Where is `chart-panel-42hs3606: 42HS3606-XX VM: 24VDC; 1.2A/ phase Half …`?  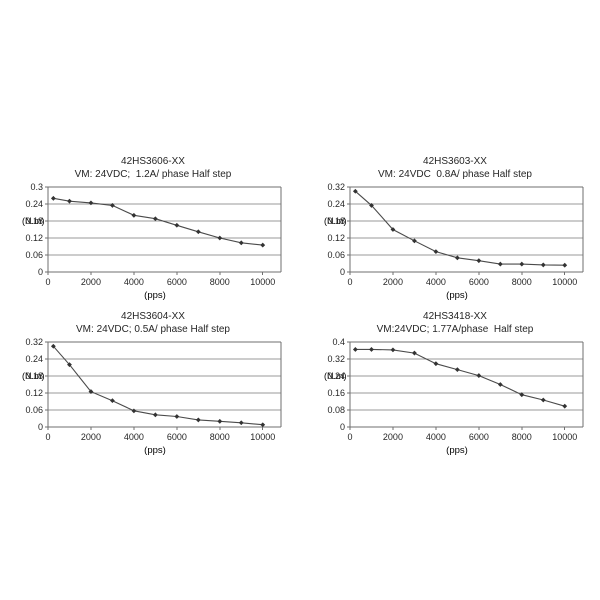
chart-panel-42hs3606: 42HS3606-XX VM: 24VDC; 1.2A/ phase Half … is located at coordinates (153, 232).